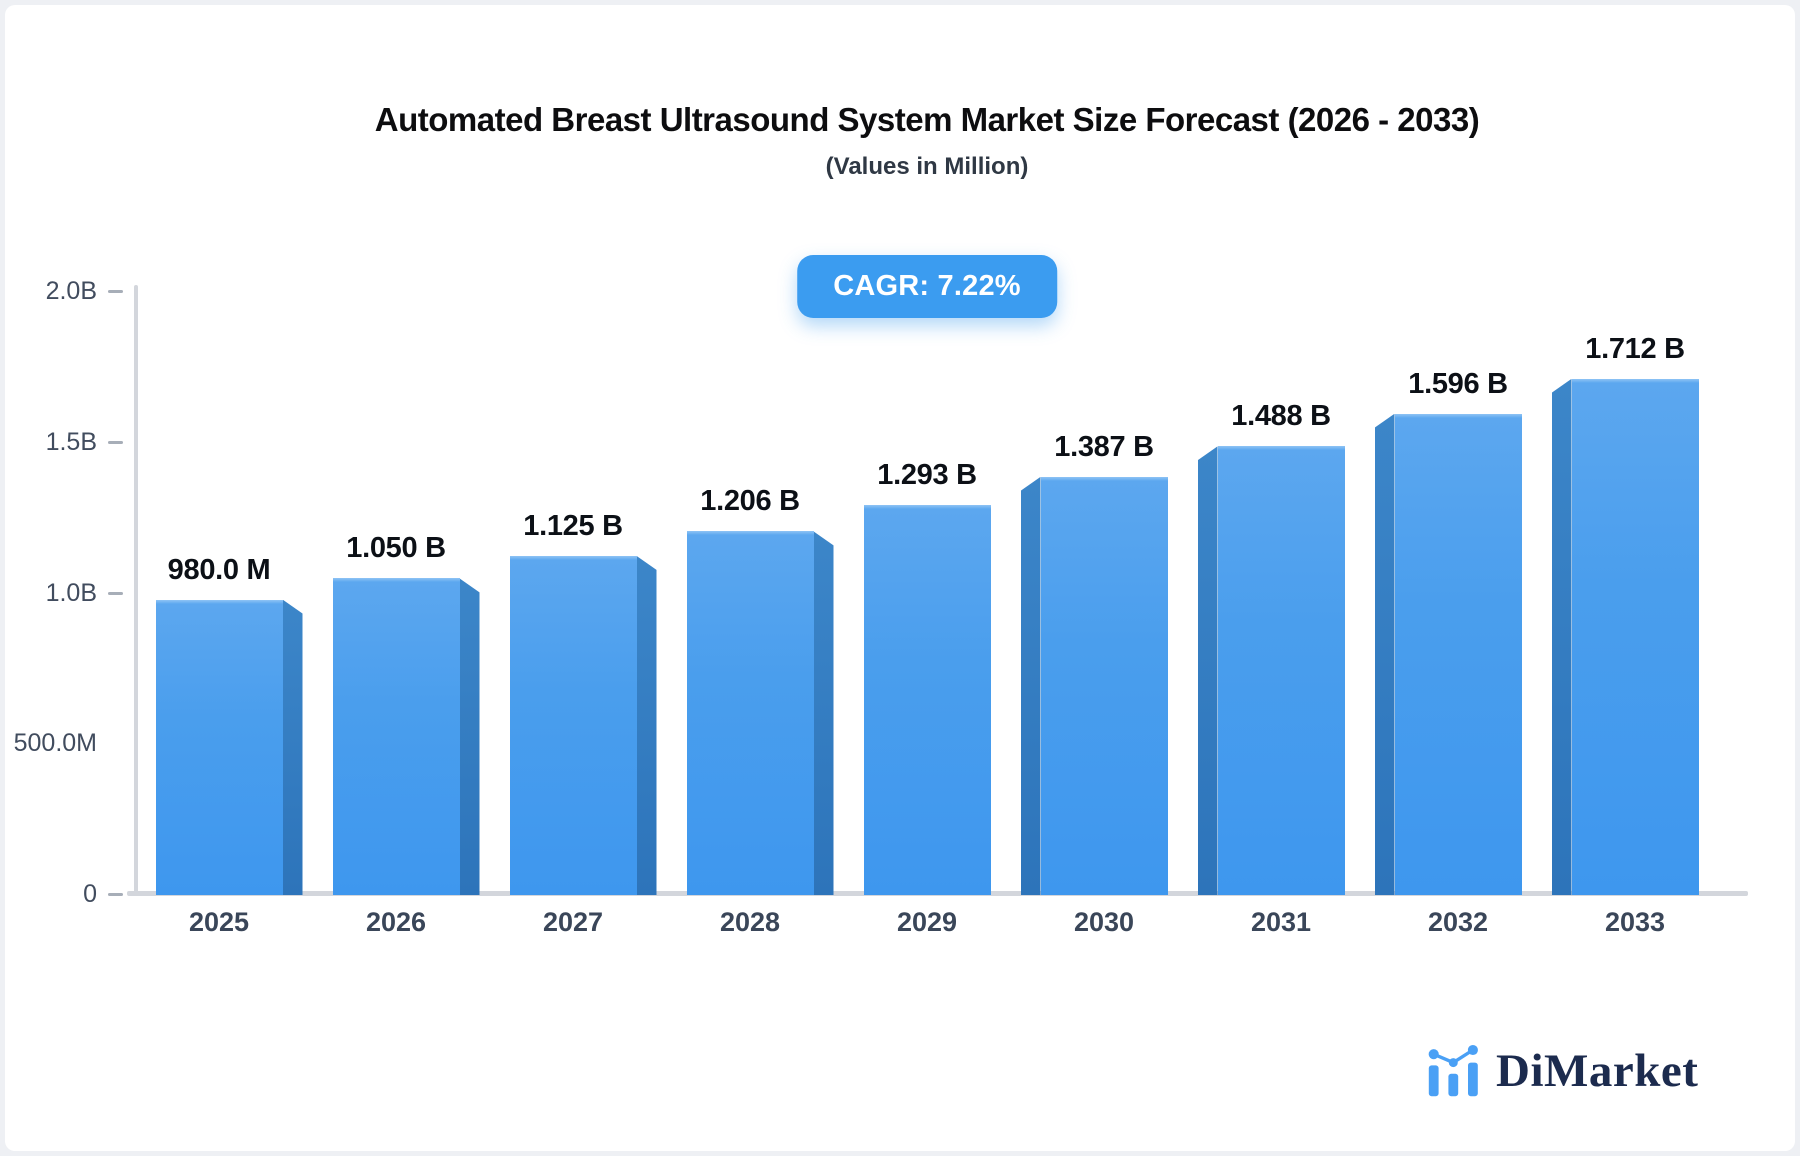  I want to click on y-axis-tick-label: 1.0B, so click(71, 592).